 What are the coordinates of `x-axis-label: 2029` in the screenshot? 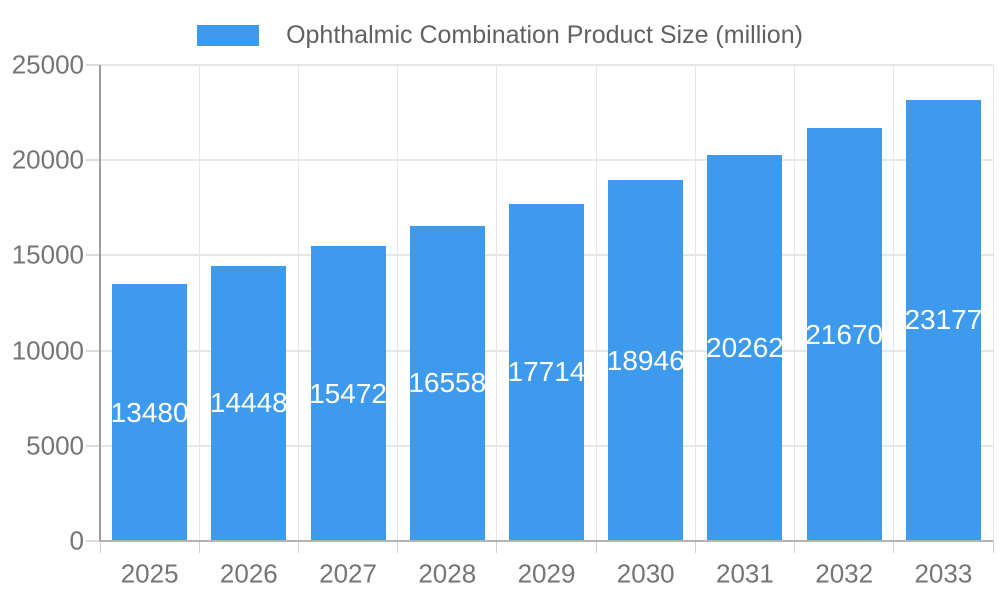 It's located at (546, 573).